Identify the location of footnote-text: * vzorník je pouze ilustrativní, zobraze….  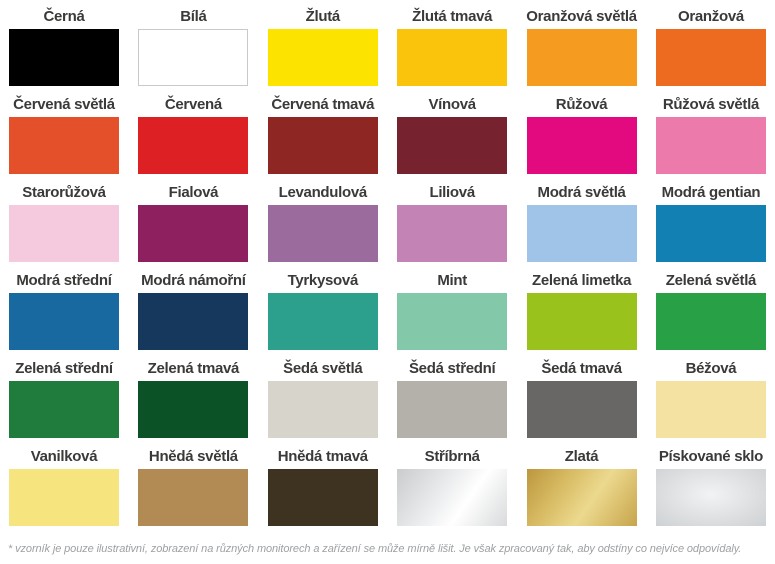
(375, 549).